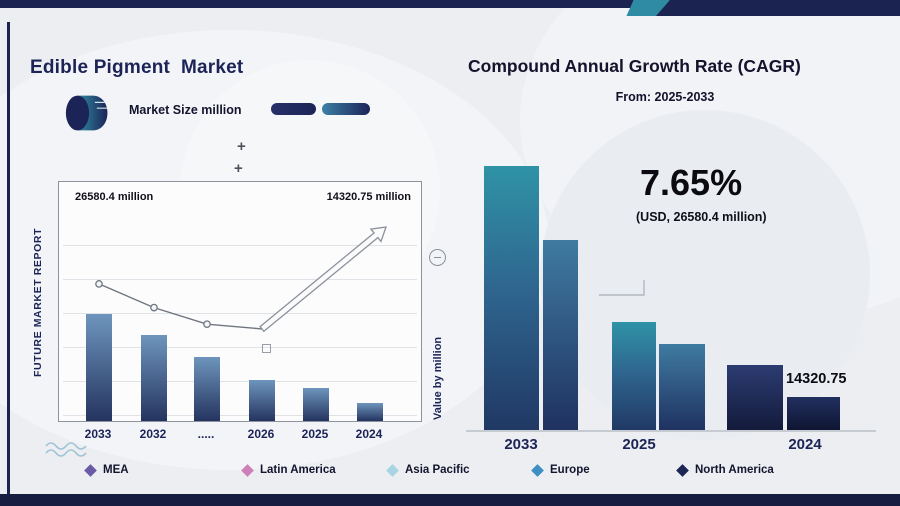  I want to click on market-bar-2024, so click(370, 412).